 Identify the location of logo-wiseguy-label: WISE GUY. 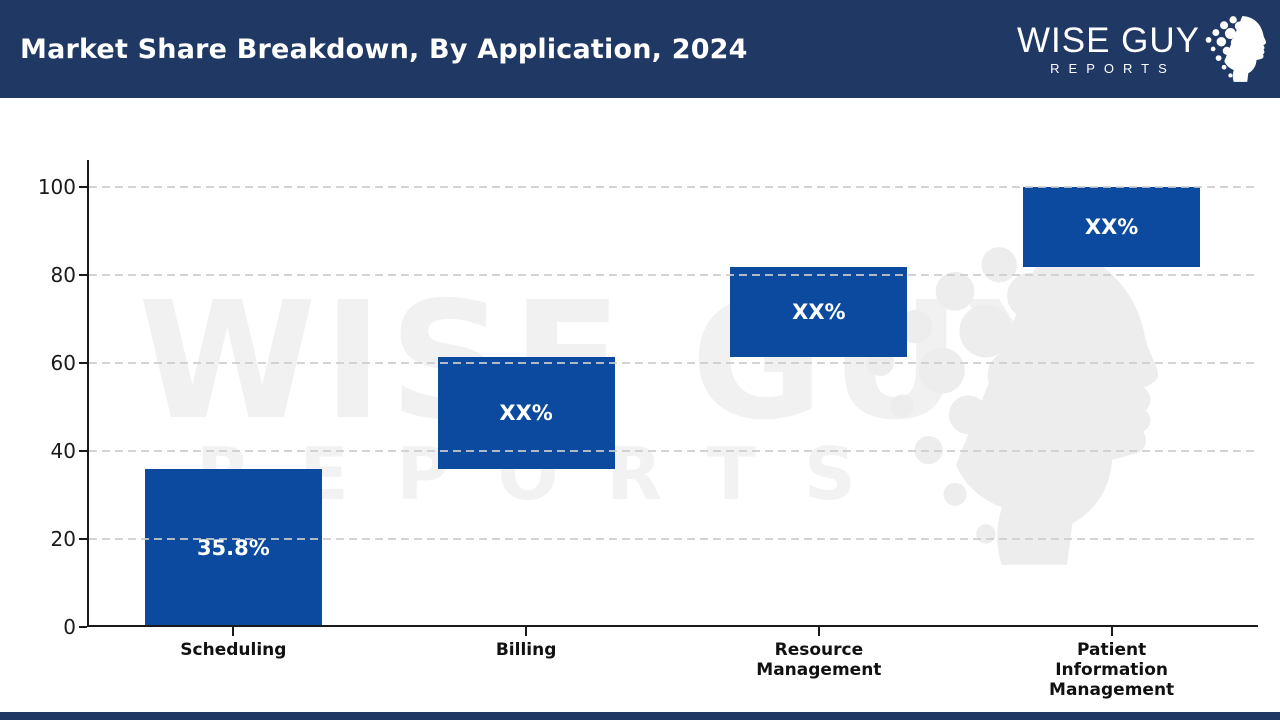
(1108, 40).